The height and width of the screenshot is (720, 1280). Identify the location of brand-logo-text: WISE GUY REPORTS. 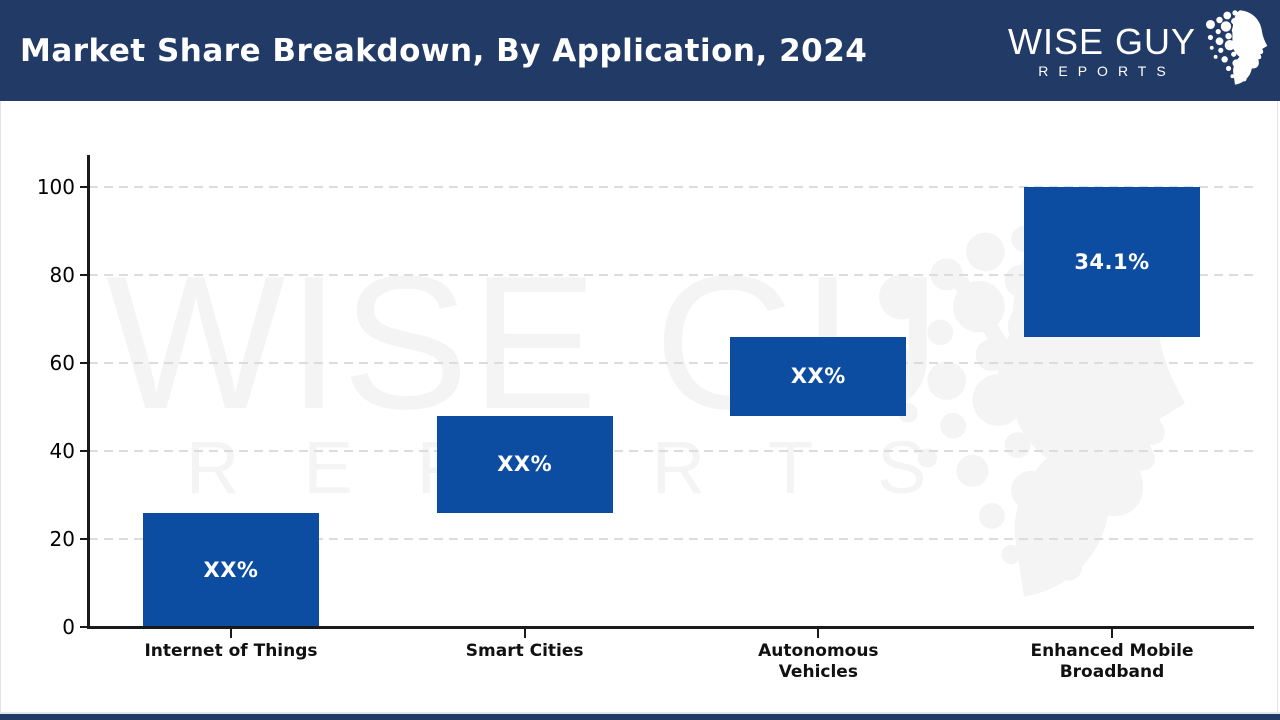
(1101, 50).